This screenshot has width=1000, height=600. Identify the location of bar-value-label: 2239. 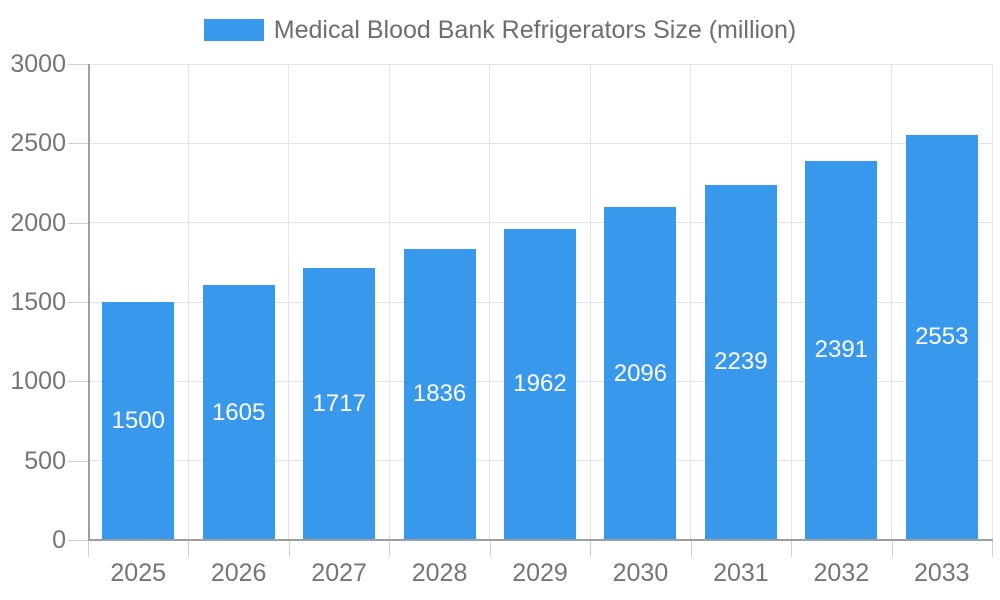
(741, 362).